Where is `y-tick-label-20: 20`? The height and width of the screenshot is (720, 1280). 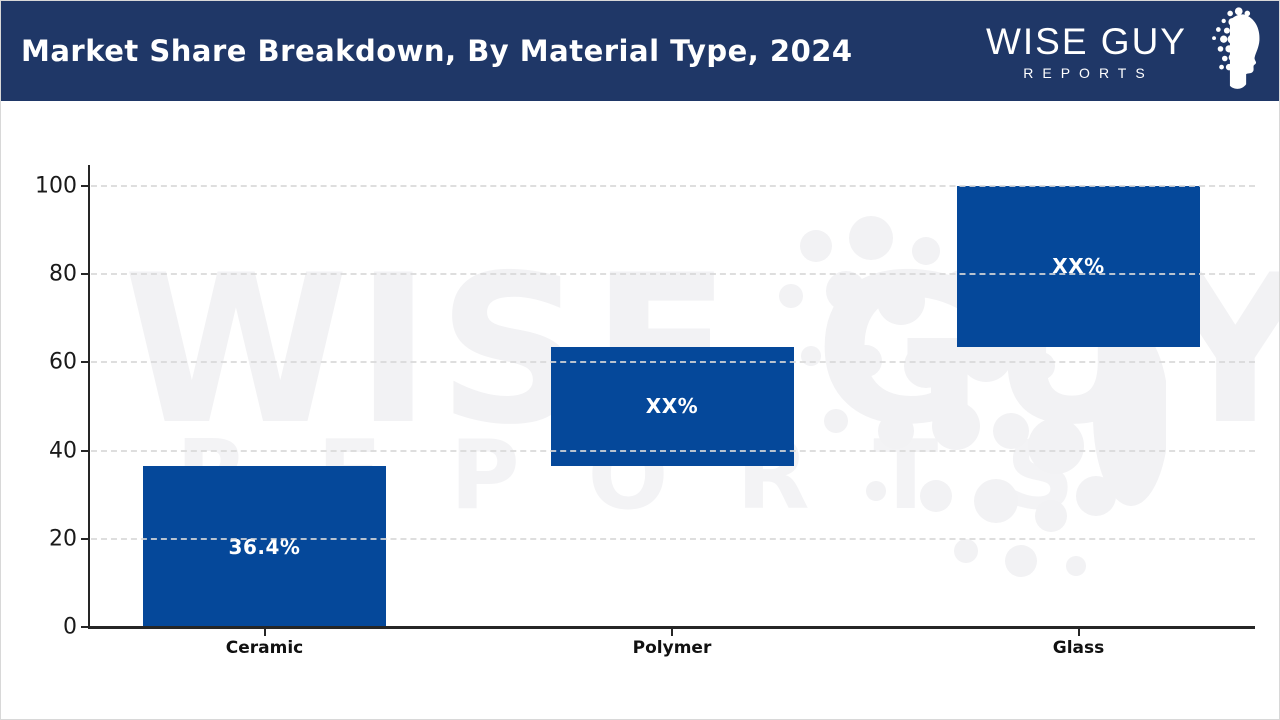
y-tick-label-20: 20 is located at coordinates (63, 539).